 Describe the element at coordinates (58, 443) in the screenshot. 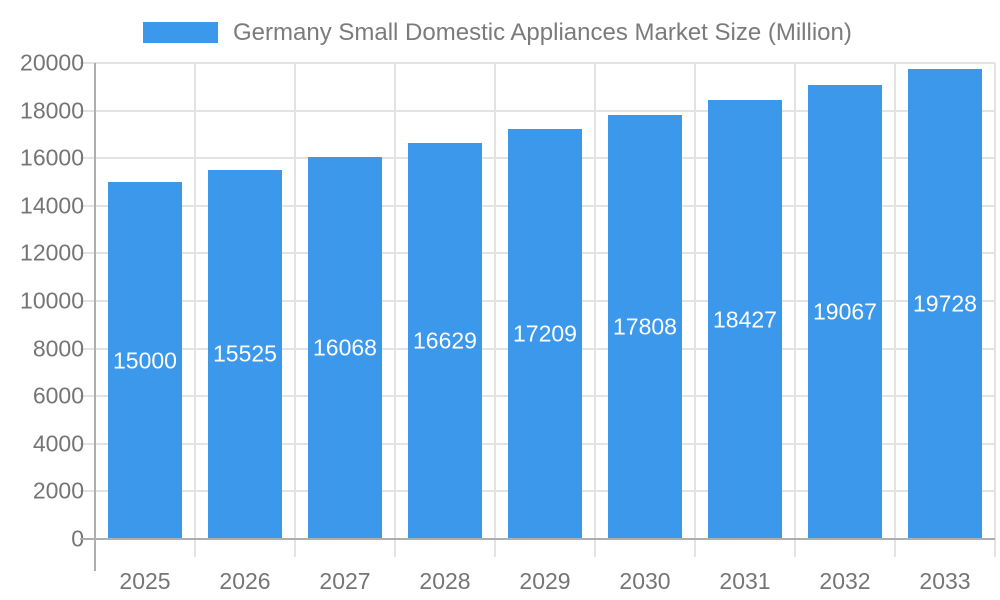

I see `y-tick-label: 4000` at that location.